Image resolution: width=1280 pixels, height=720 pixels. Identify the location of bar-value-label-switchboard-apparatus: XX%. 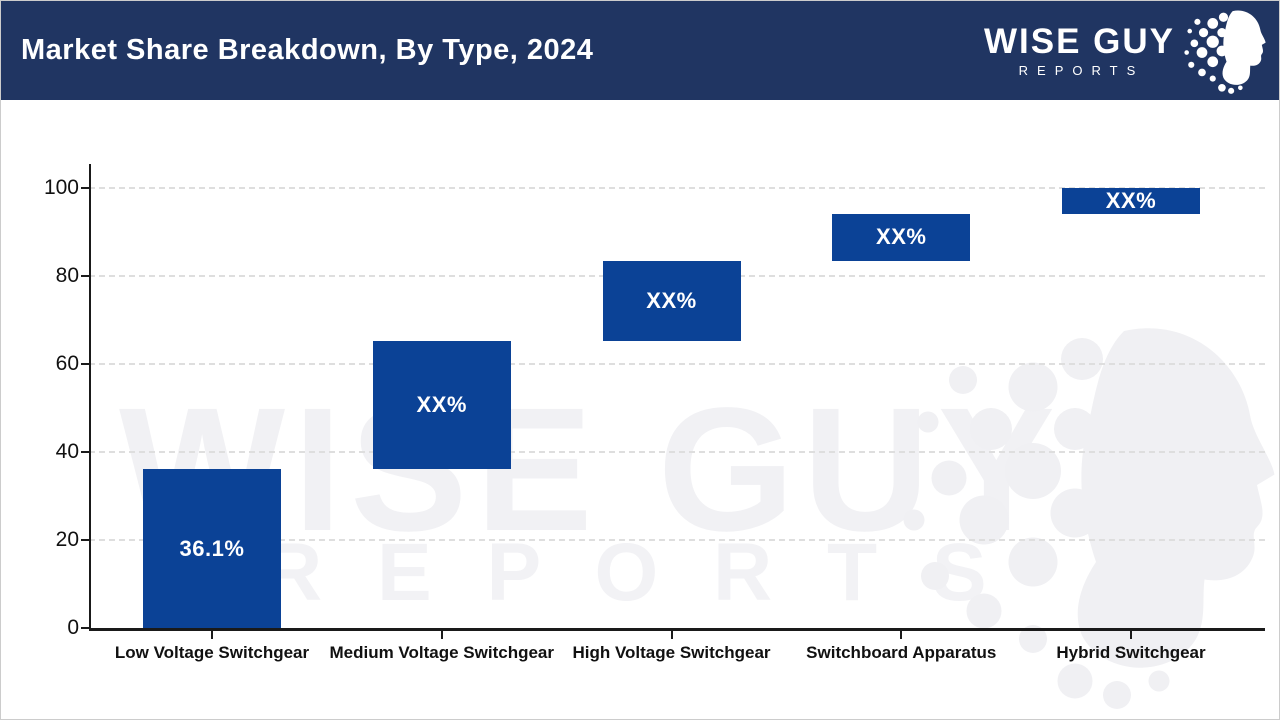
(901, 237).